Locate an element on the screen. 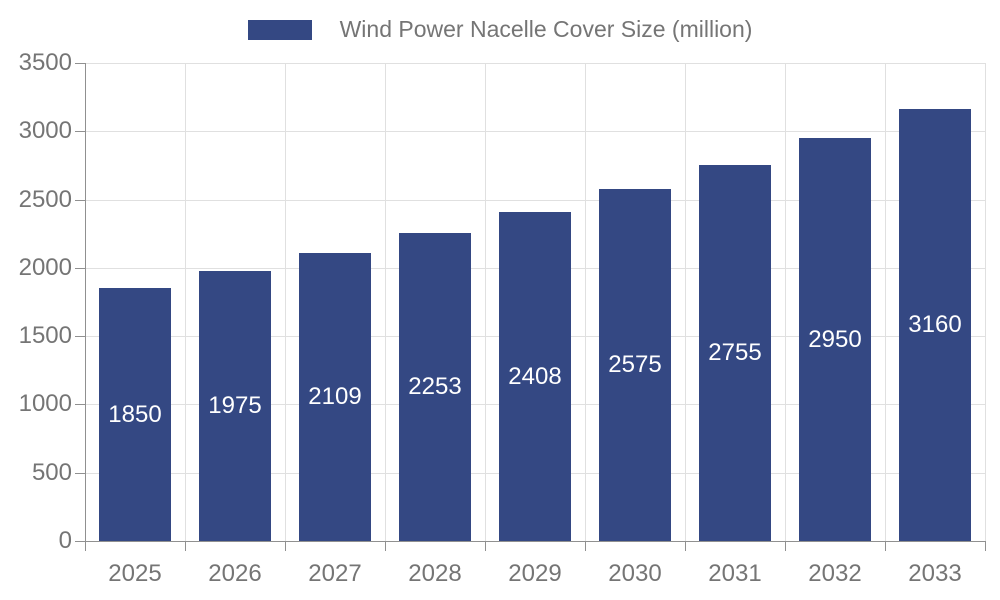  y-tick-label: 3500 is located at coordinates (45, 62).